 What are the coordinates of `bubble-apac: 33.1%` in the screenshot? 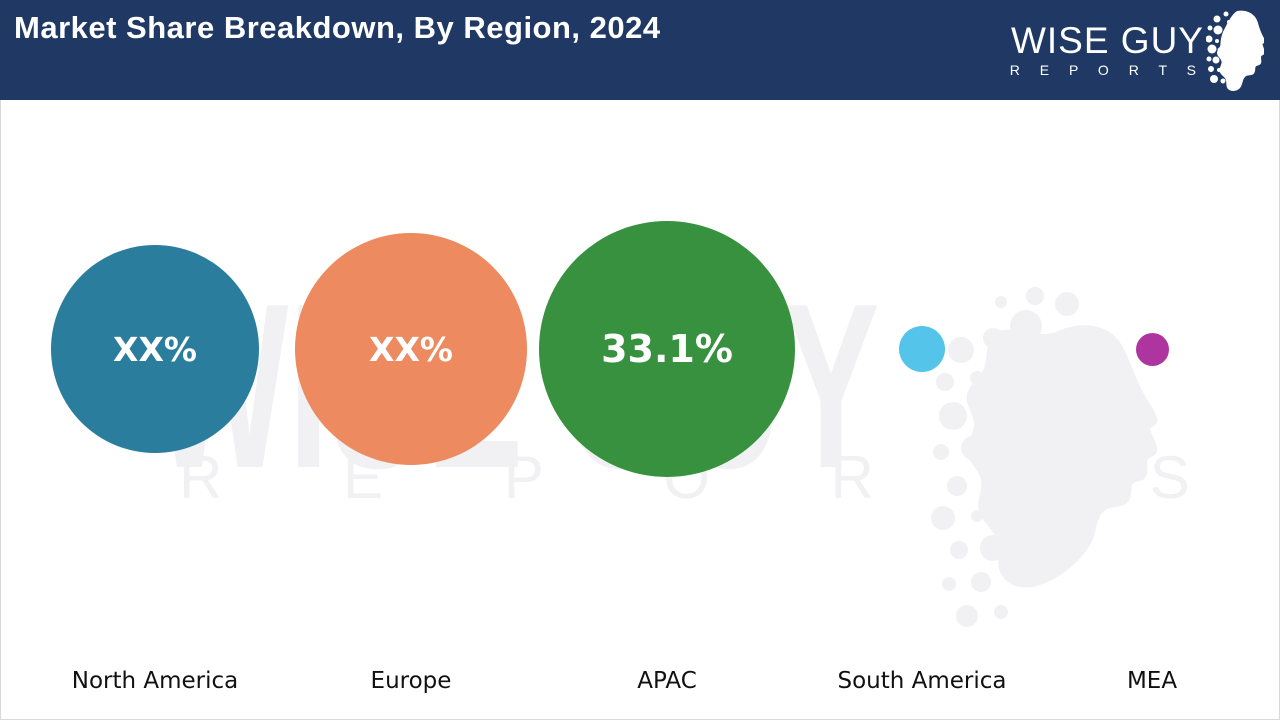 It's located at (667, 349).